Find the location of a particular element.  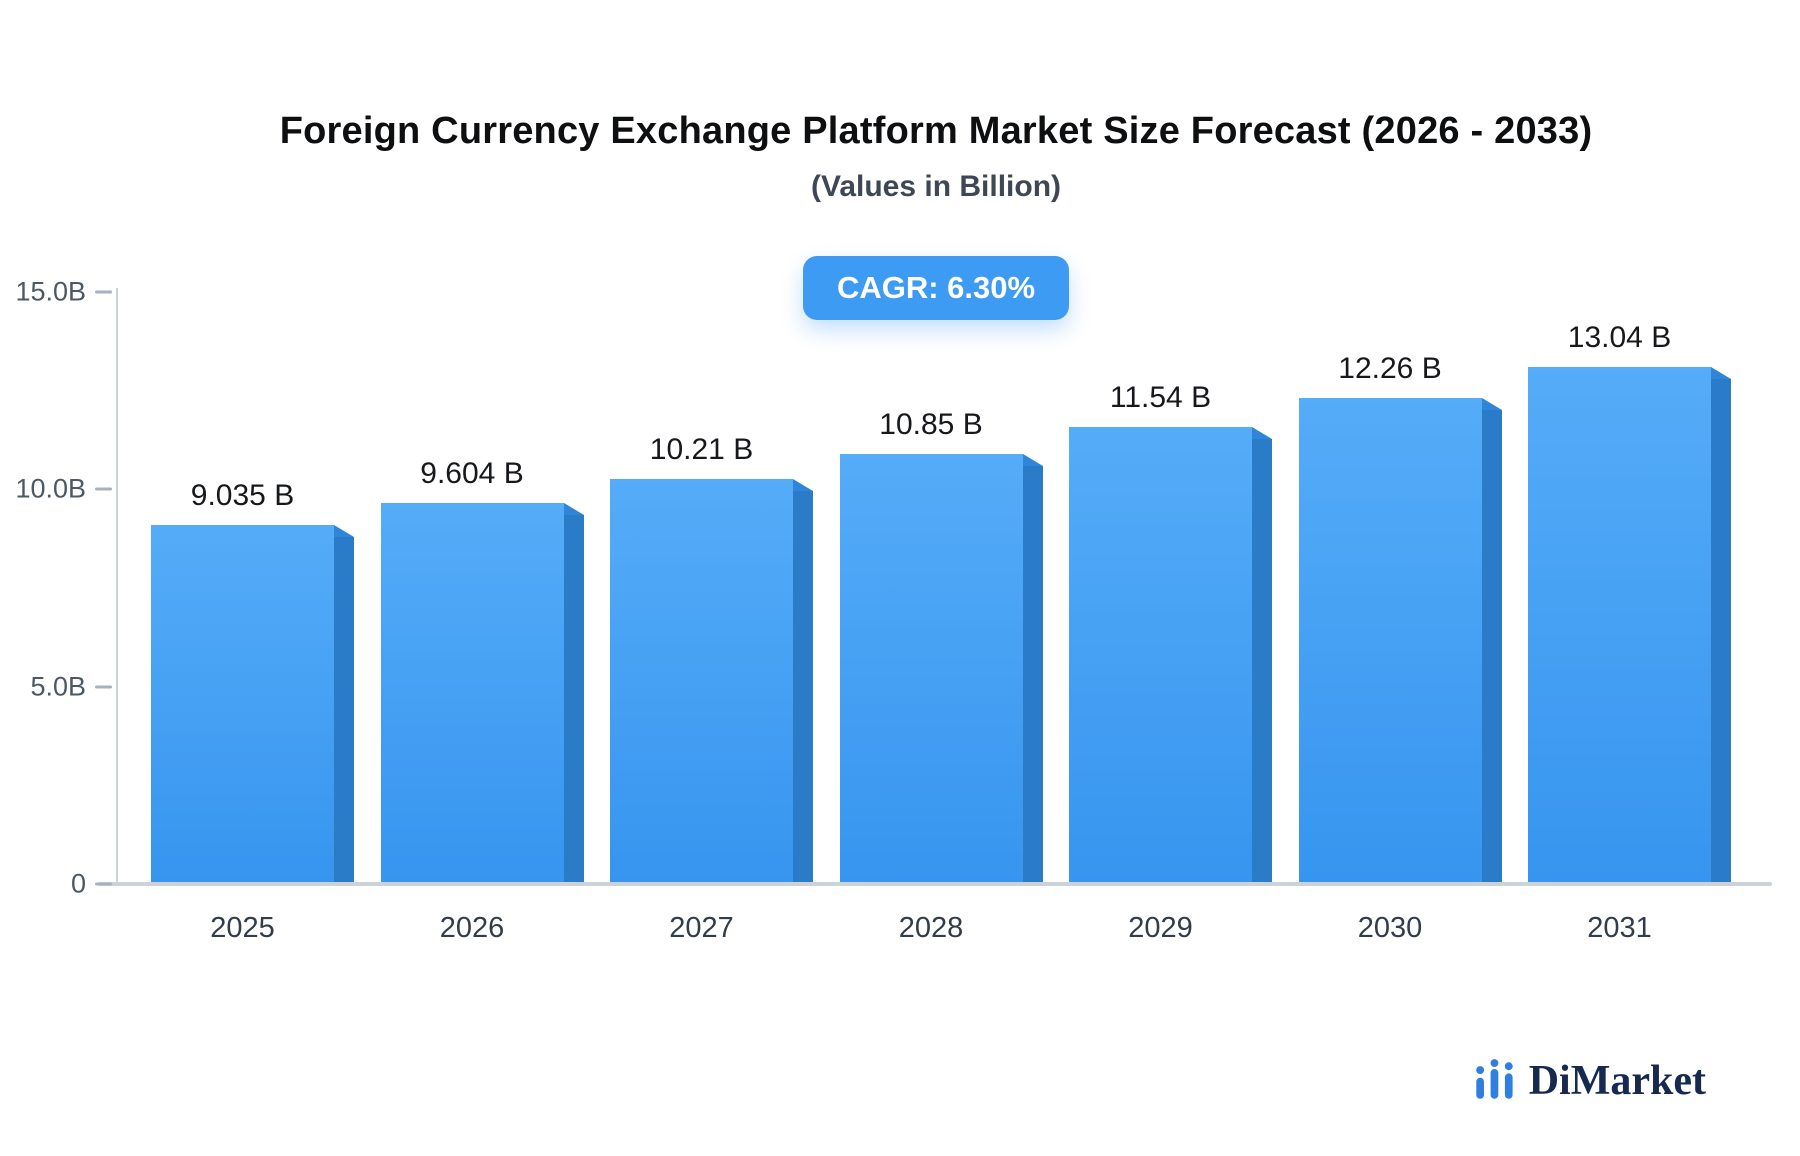

y-tick: 10.0B is located at coordinates (56, 489).